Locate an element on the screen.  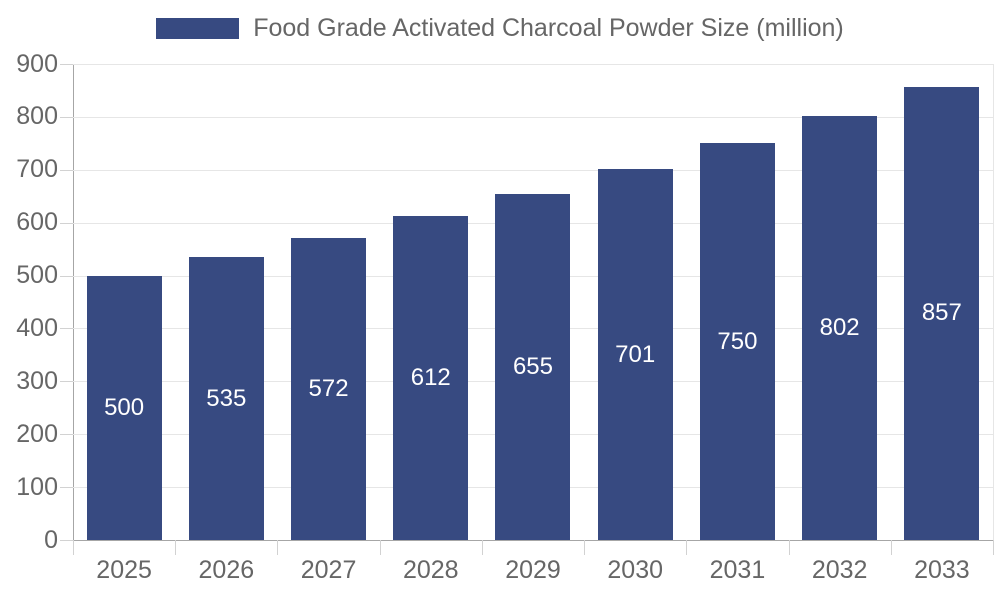
bar-value-2029: 655 is located at coordinates (532, 366).